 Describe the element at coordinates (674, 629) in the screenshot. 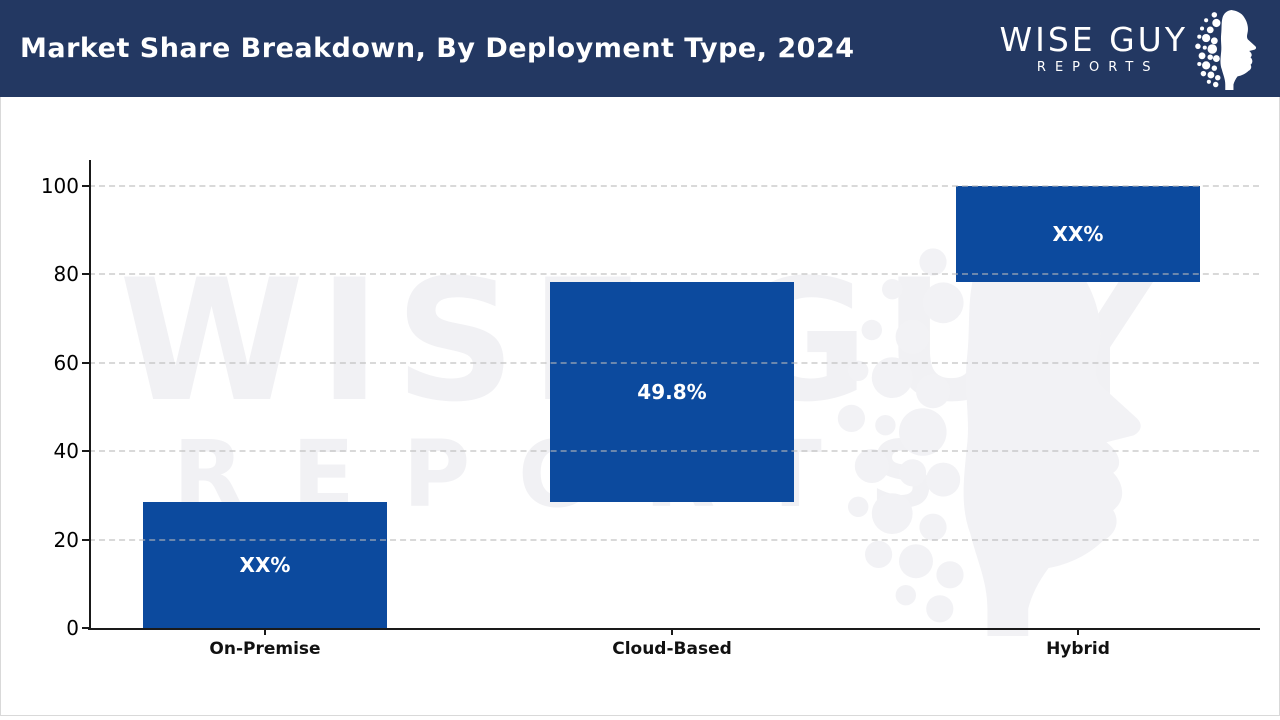

I see `x-axis-line` at that location.